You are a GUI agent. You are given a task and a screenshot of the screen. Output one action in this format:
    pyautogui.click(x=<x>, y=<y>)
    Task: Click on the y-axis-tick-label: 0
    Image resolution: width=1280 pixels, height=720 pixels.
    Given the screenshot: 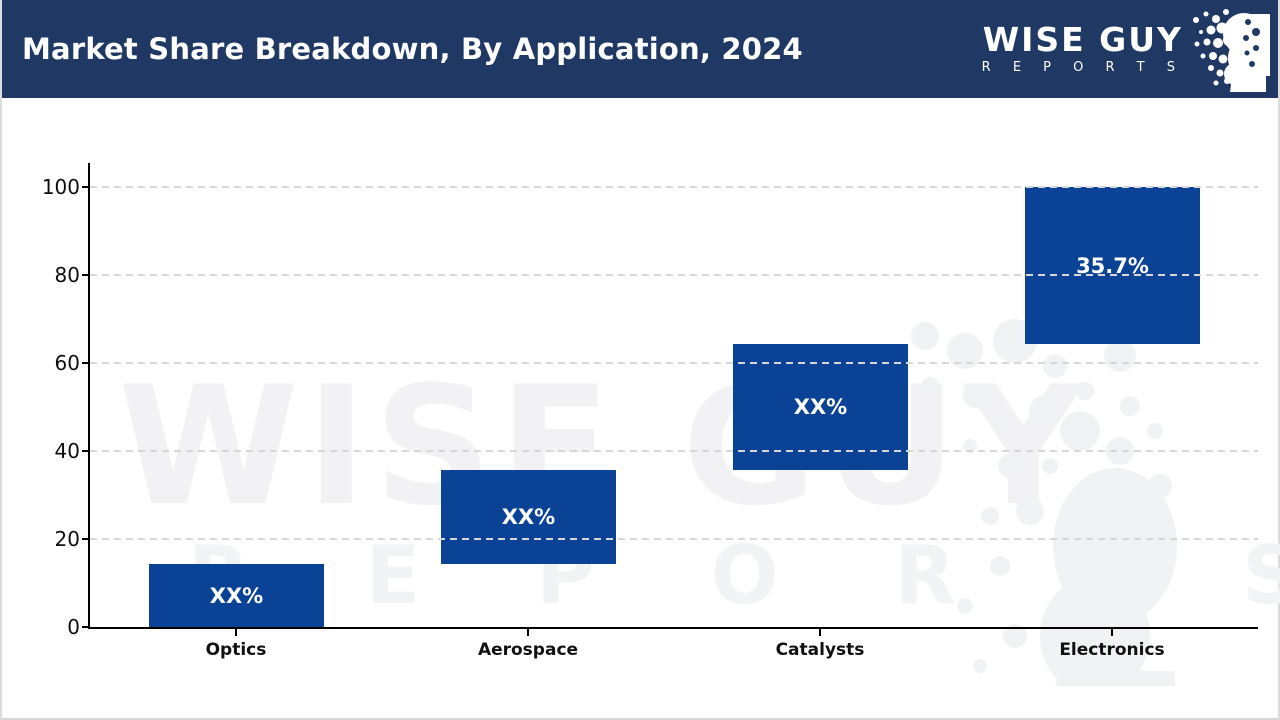 What is the action you would take?
    pyautogui.click(x=73, y=627)
    